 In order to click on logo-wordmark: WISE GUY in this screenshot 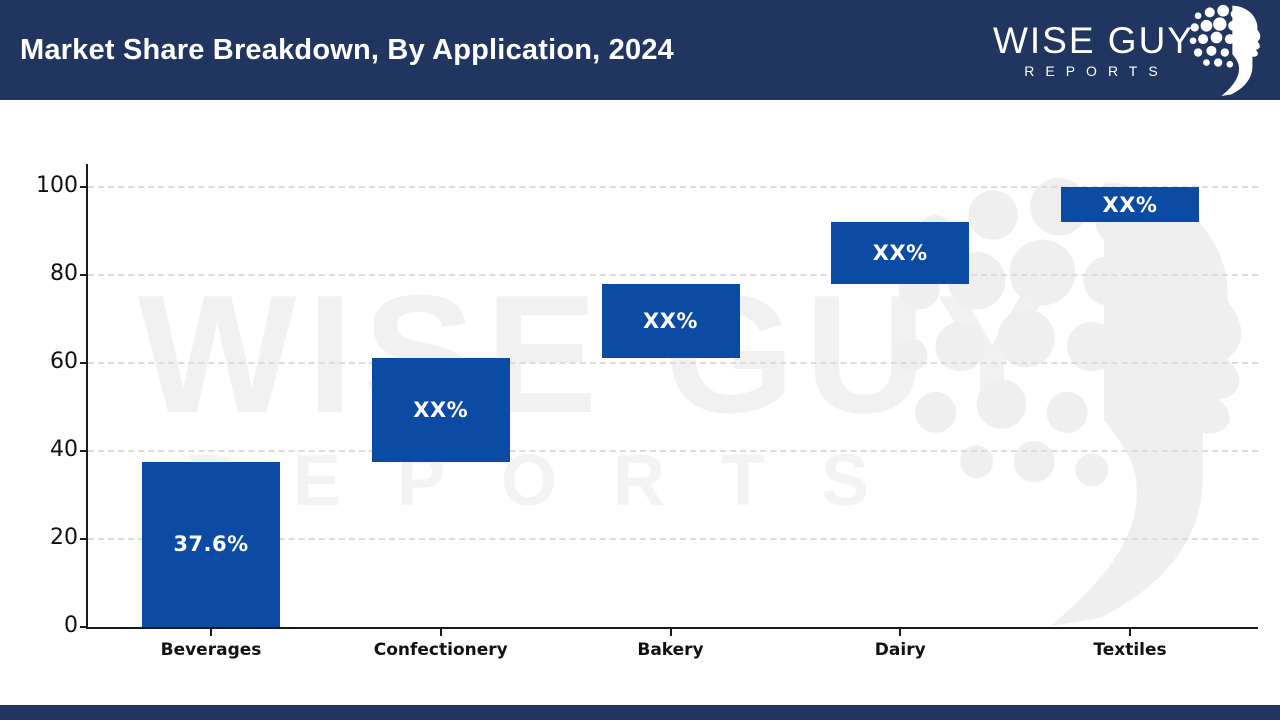, I will do `click(1093, 40)`.